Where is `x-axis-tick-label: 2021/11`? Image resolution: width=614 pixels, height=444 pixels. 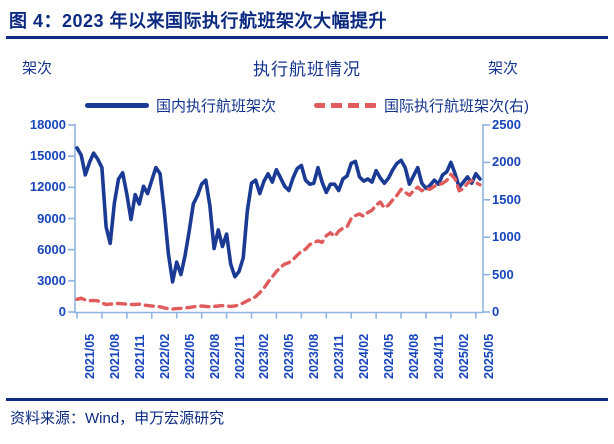
x-axis-tick-label: 2021/11 is located at coordinates (139, 357).